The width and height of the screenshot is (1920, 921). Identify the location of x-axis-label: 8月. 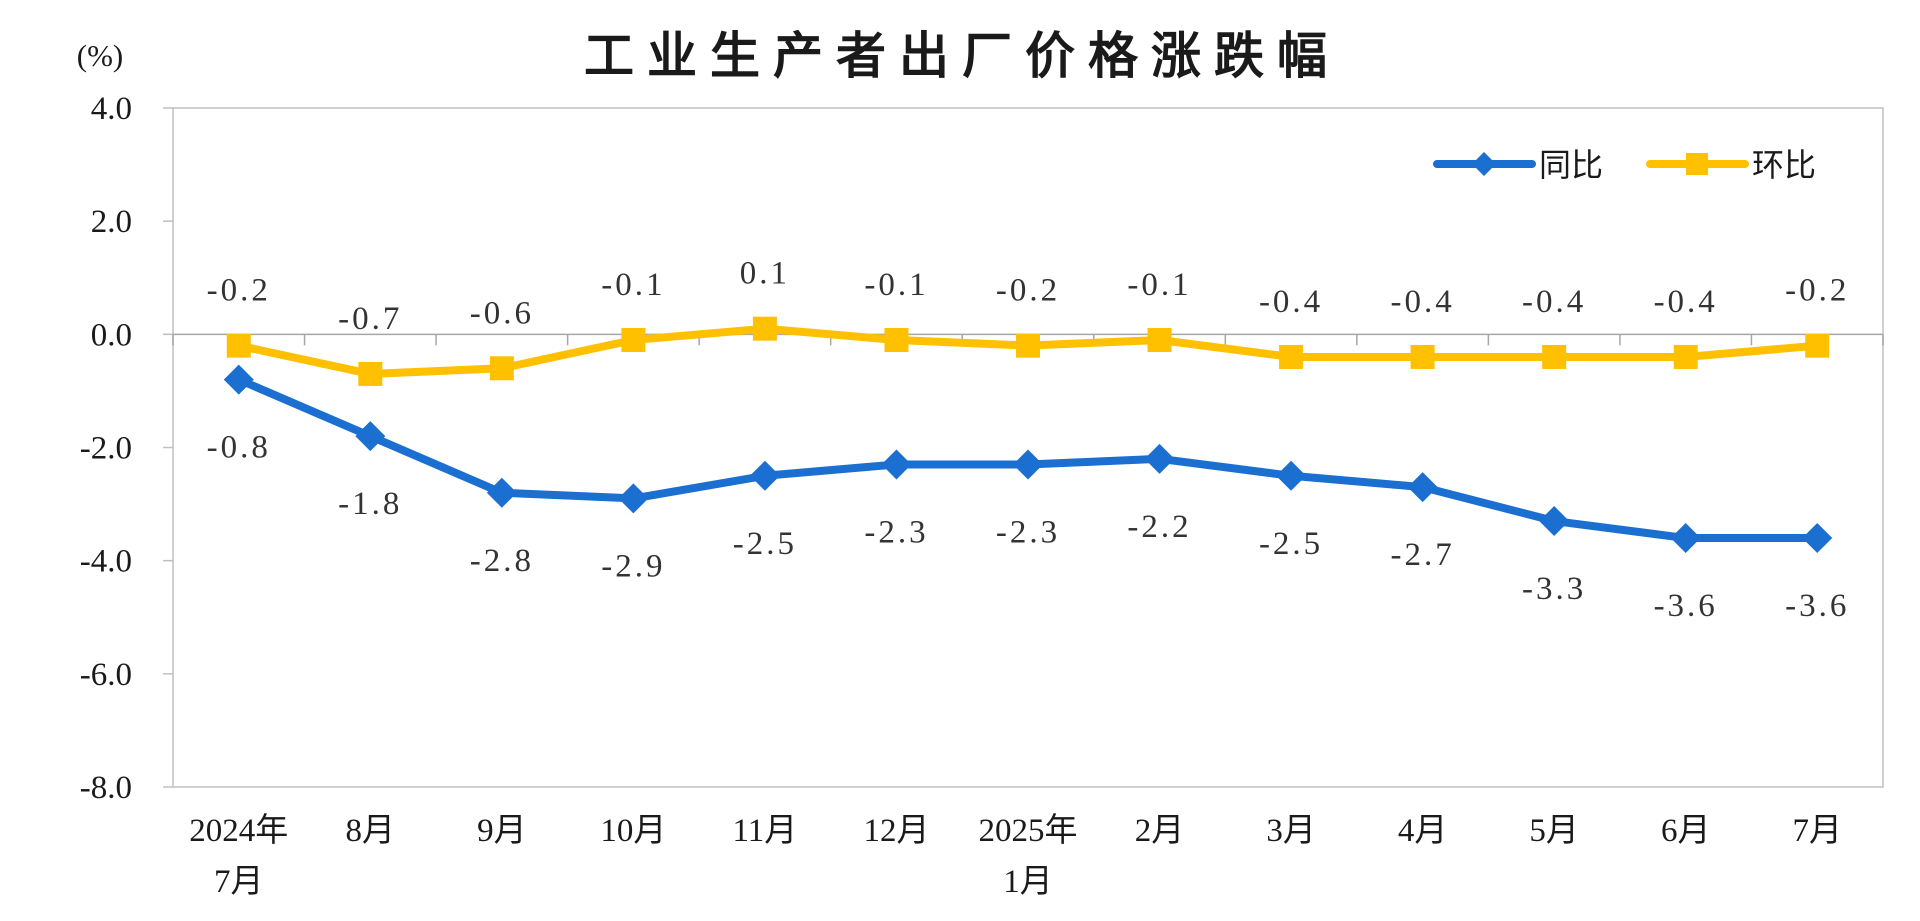
(371, 831).